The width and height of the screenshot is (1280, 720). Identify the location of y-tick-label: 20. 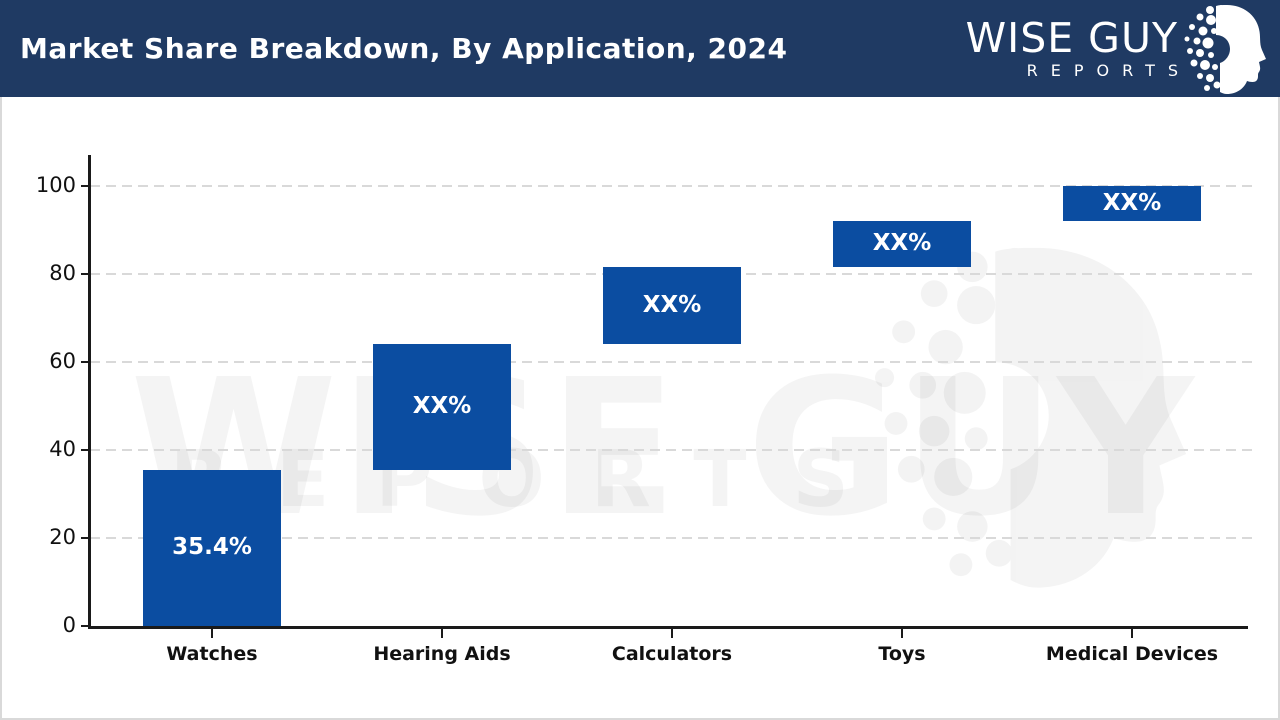
(62, 537).